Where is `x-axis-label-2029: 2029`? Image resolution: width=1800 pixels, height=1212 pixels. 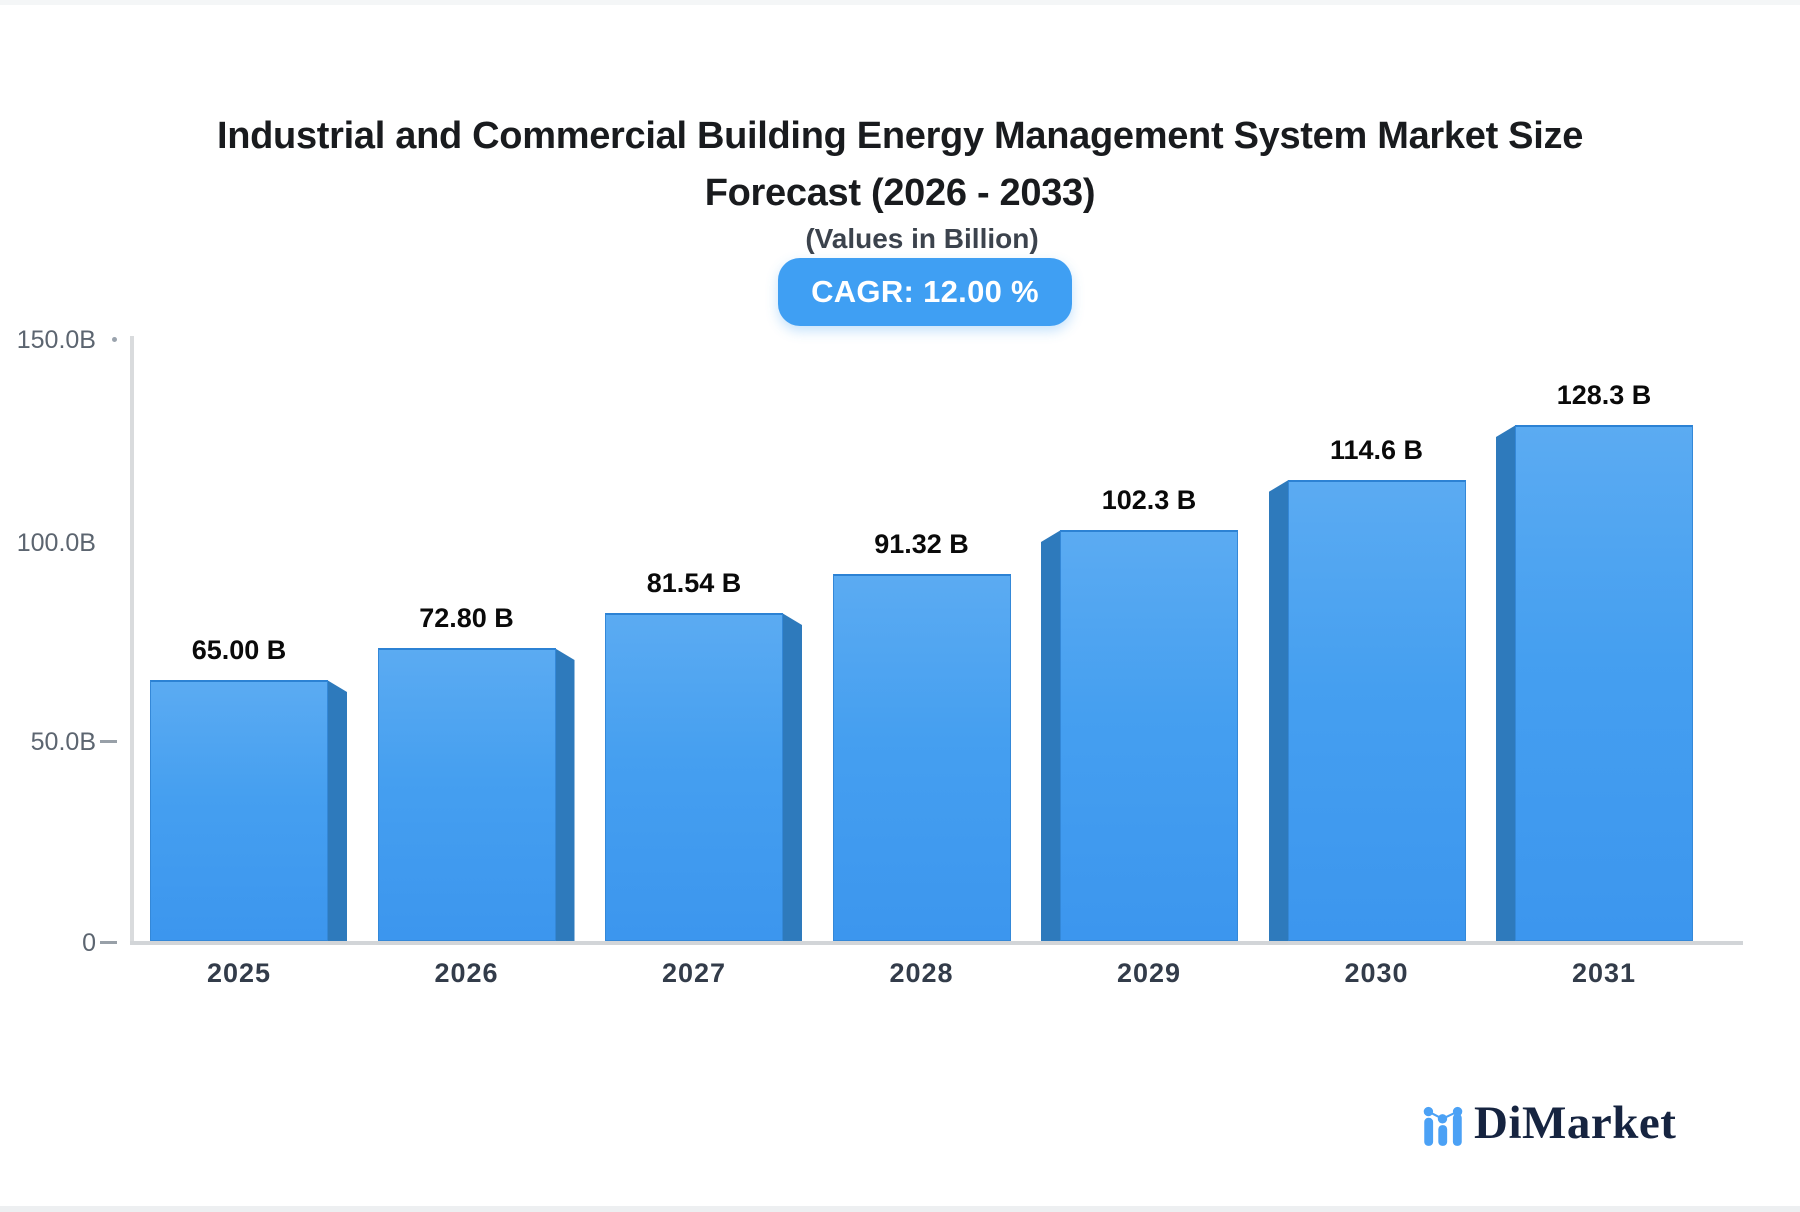 x-axis-label-2029: 2029 is located at coordinates (1149, 973).